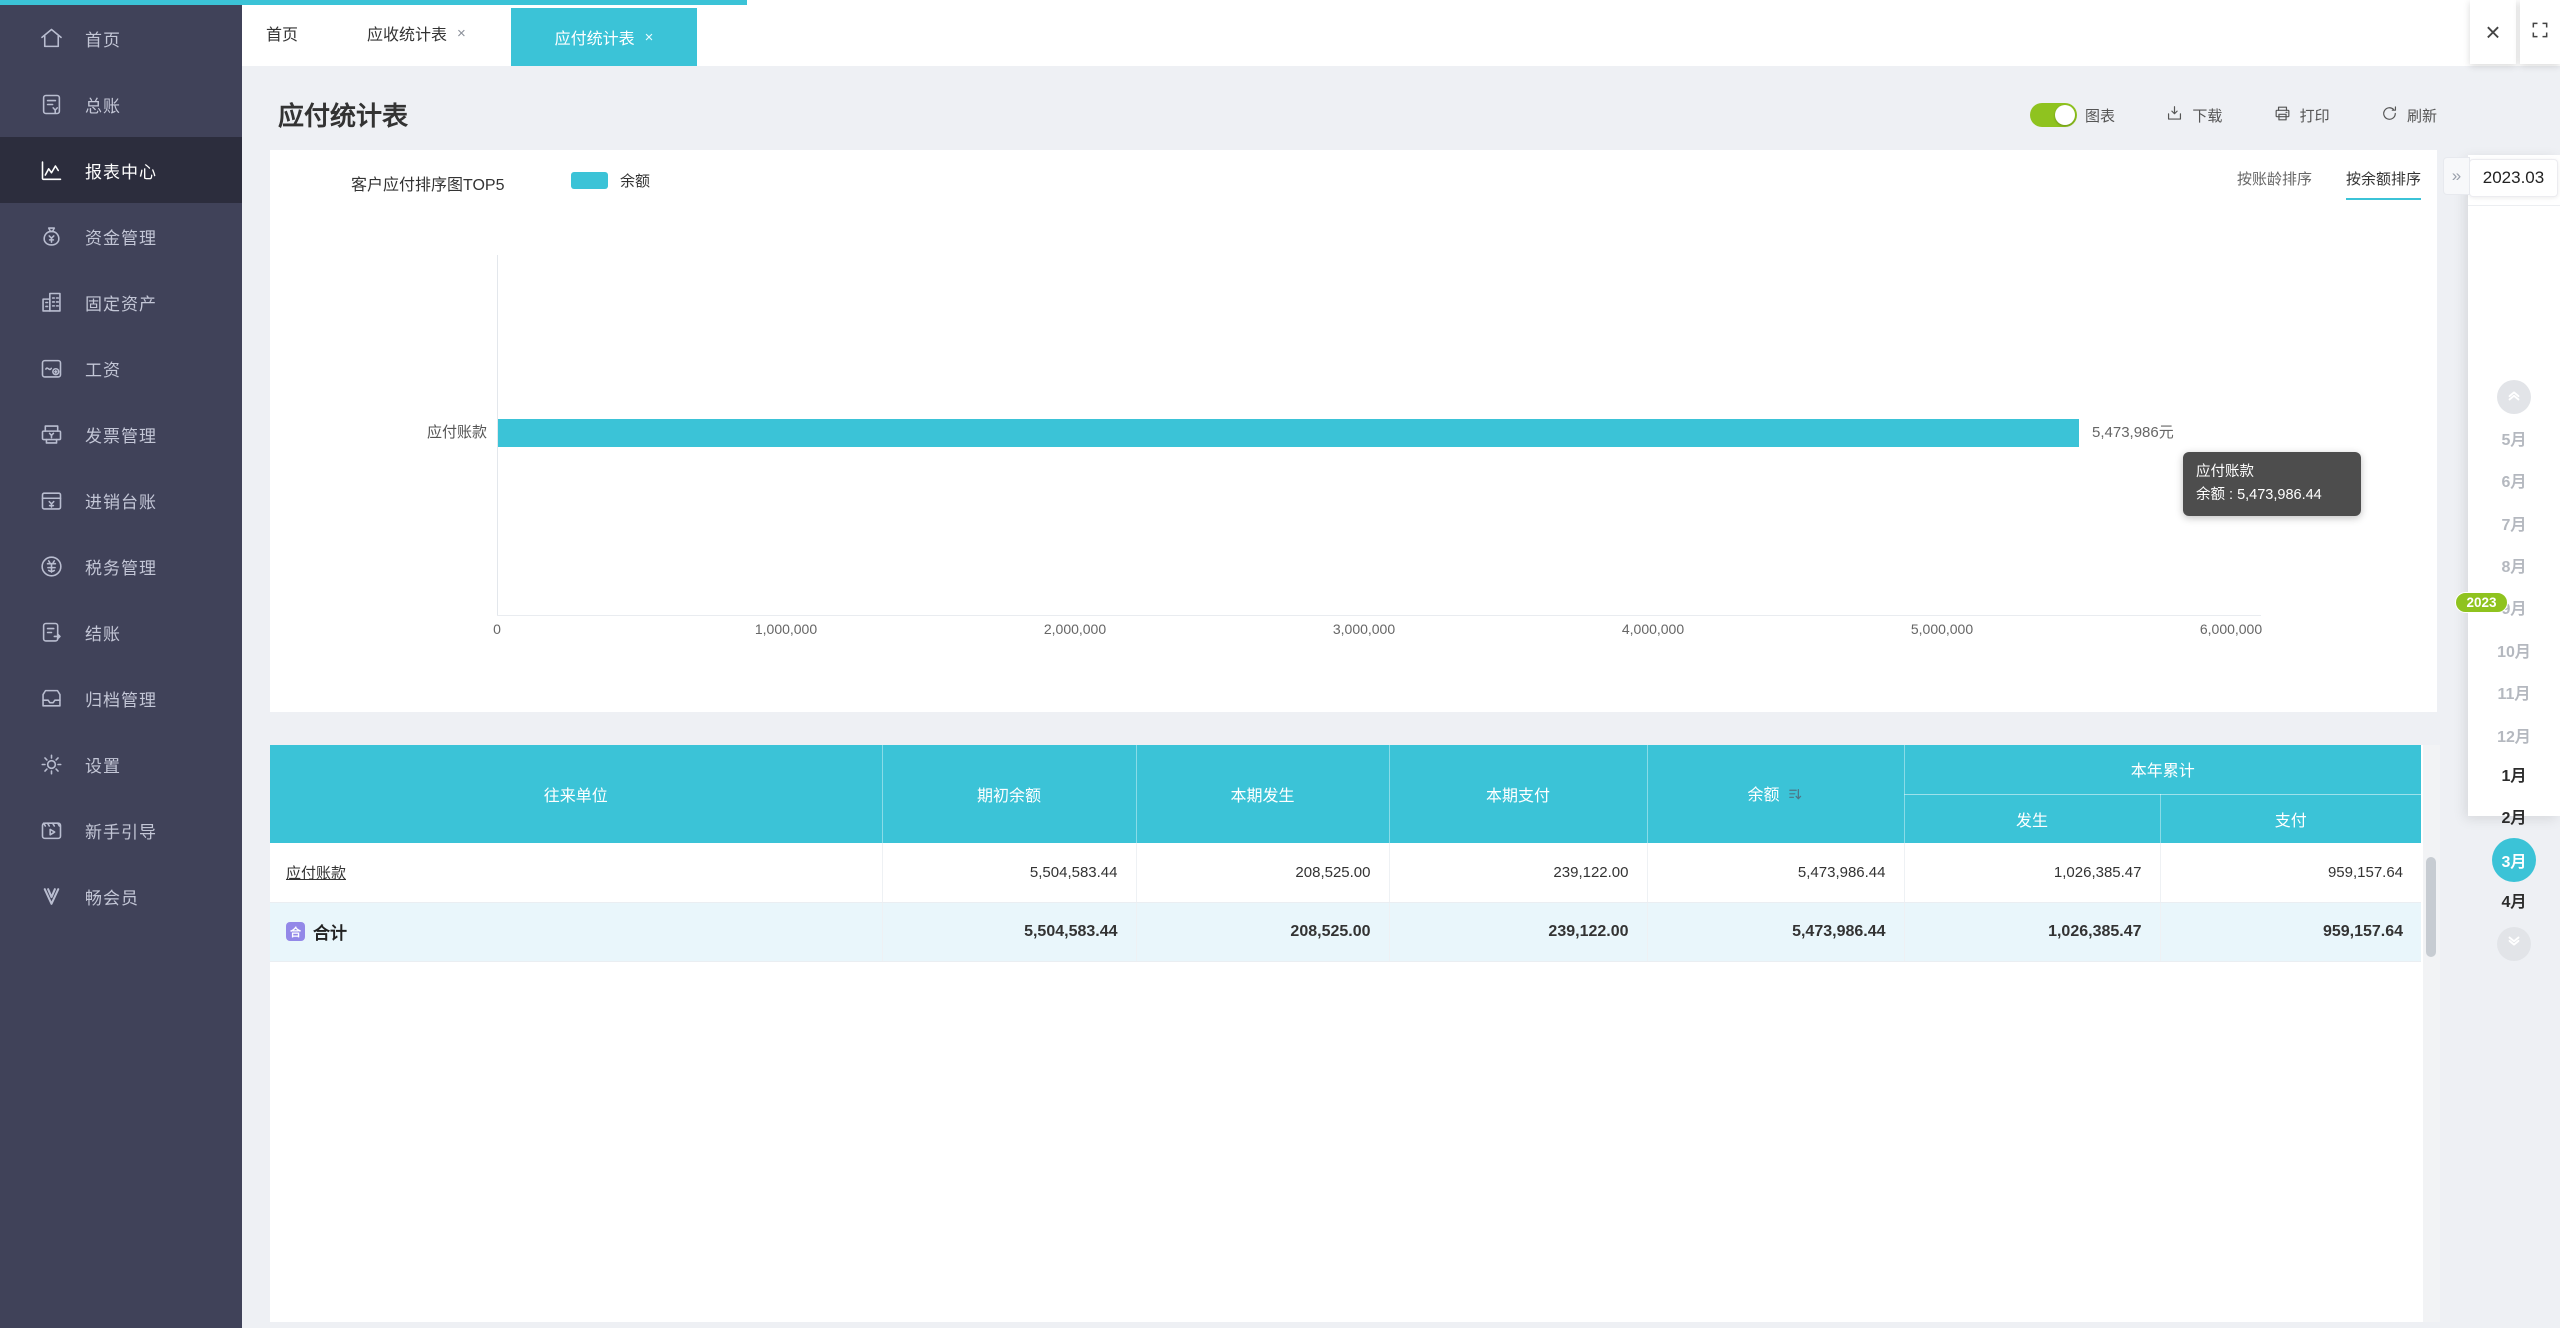 The height and width of the screenshot is (1328, 2560). I want to click on cell-current-incurred: 208,525.00, so click(1263, 873).